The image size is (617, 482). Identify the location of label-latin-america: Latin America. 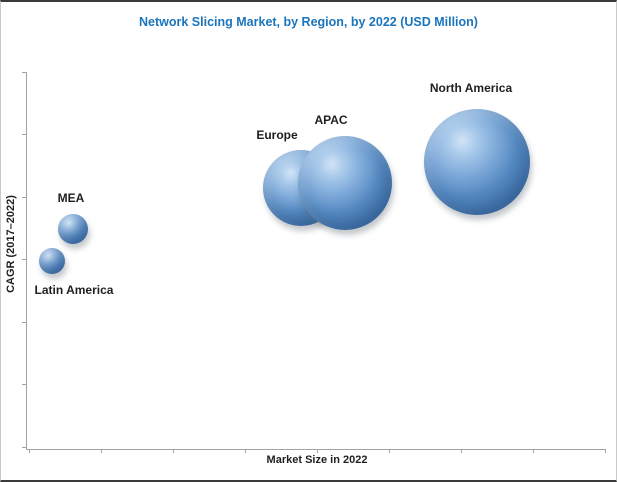
(74, 290).